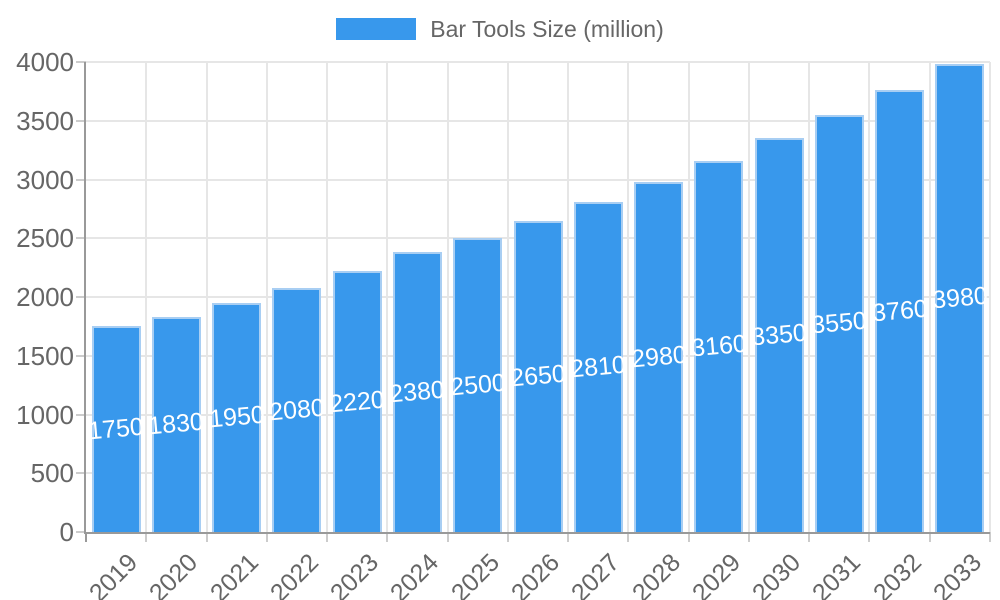  What do you see at coordinates (45, 414) in the screenshot?
I see `y-axis-tick-label: 1000` at bounding box center [45, 414].